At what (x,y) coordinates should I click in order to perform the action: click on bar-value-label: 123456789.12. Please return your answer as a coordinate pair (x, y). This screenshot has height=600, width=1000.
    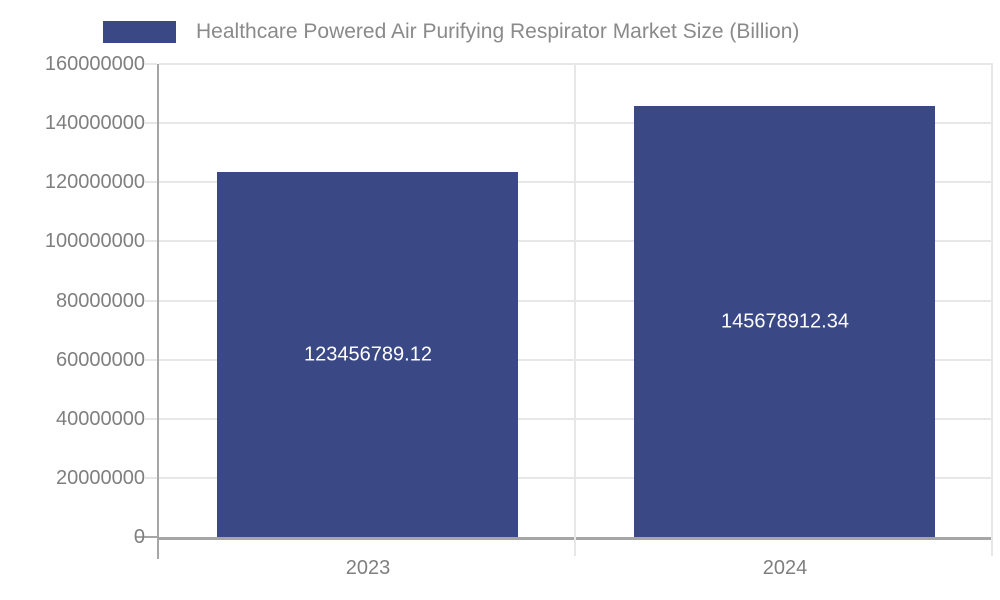
    Looking at the image, I should click on (368, 354).